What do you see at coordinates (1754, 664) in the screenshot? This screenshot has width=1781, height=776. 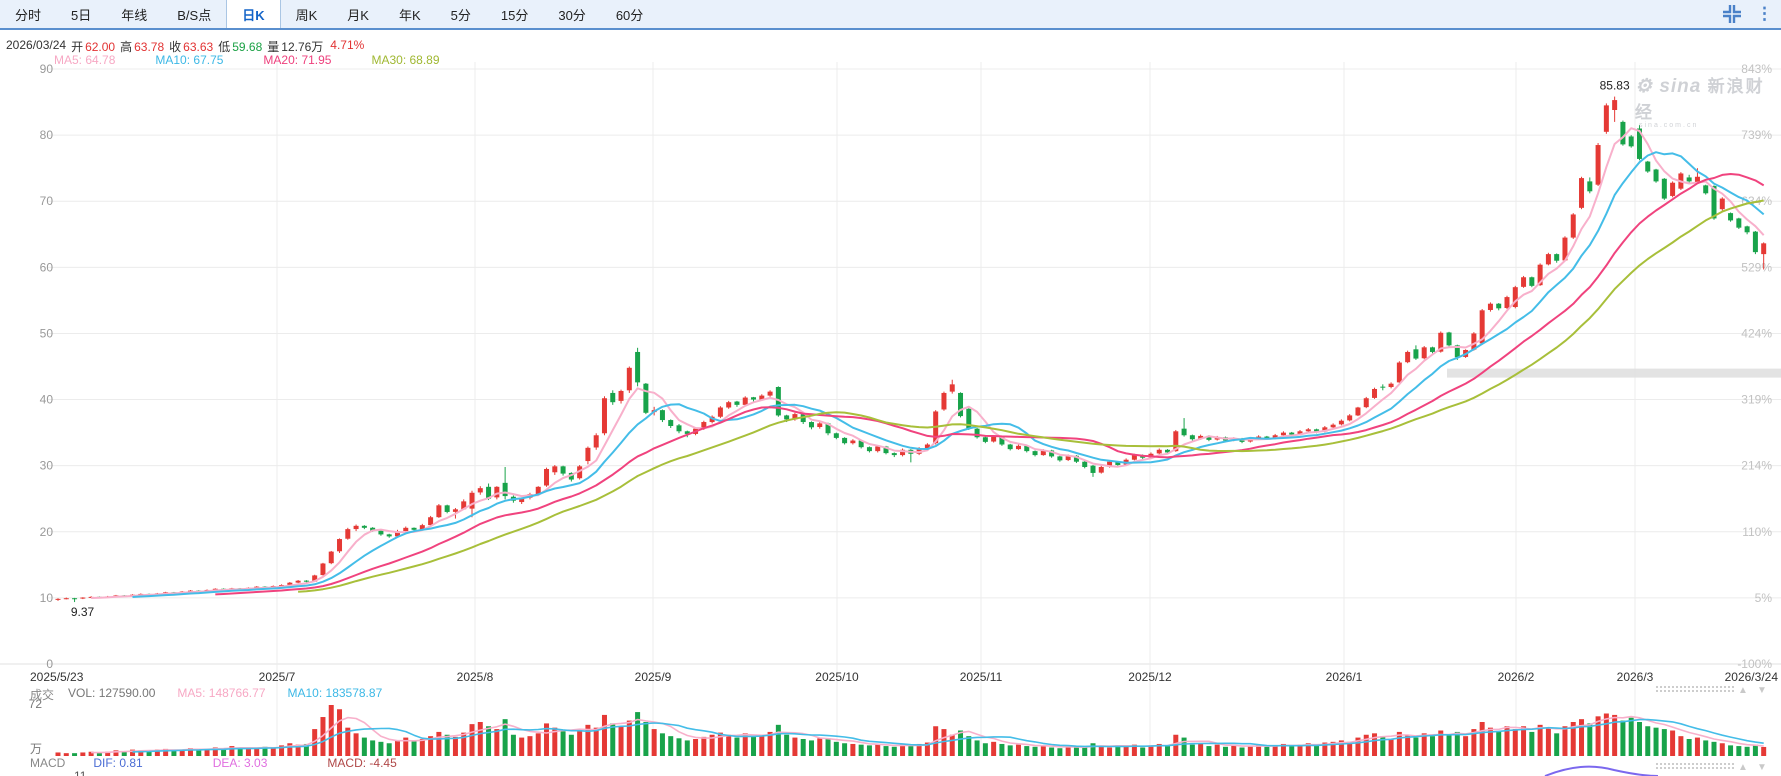 I see `svg-text: -100%` at bounding box center [1754, 664].